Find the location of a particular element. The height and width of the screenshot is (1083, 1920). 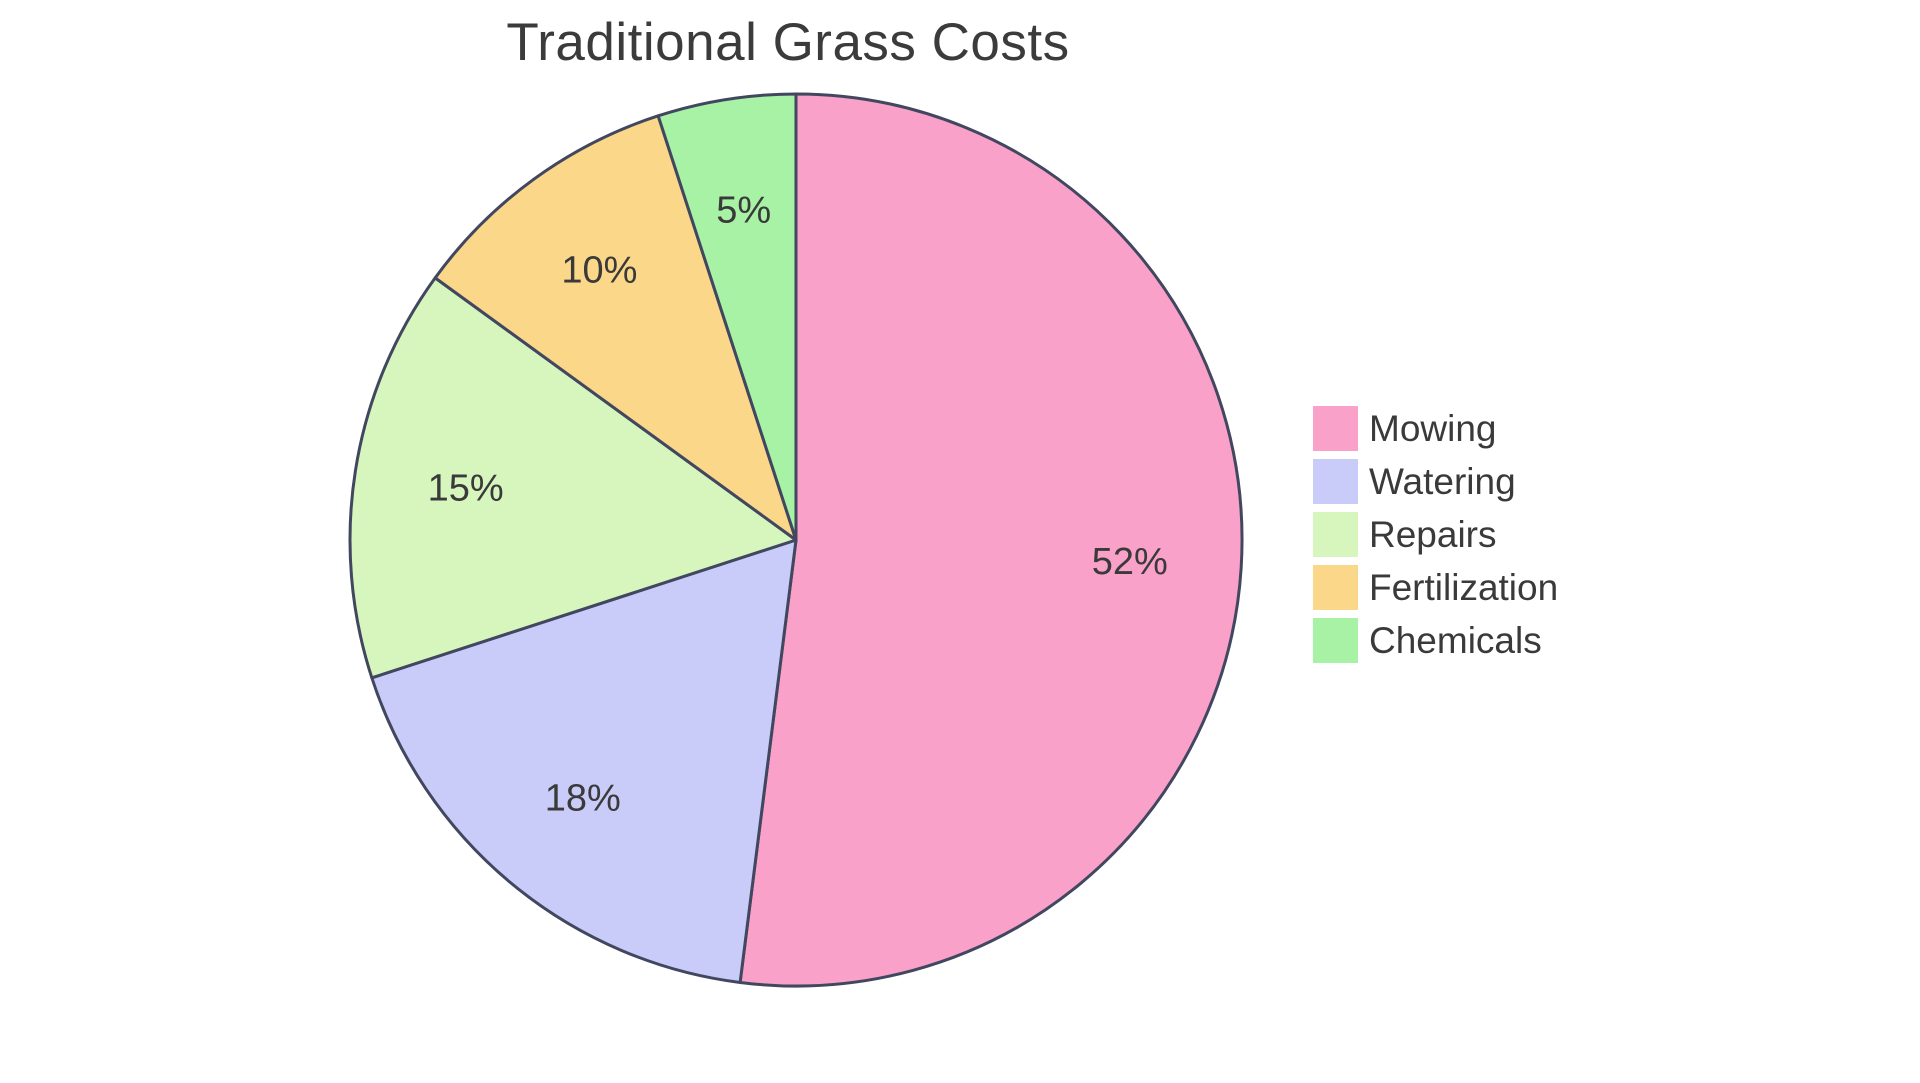

legend-label-fertilization: Fertilization is located at coordinates (1464, 587).